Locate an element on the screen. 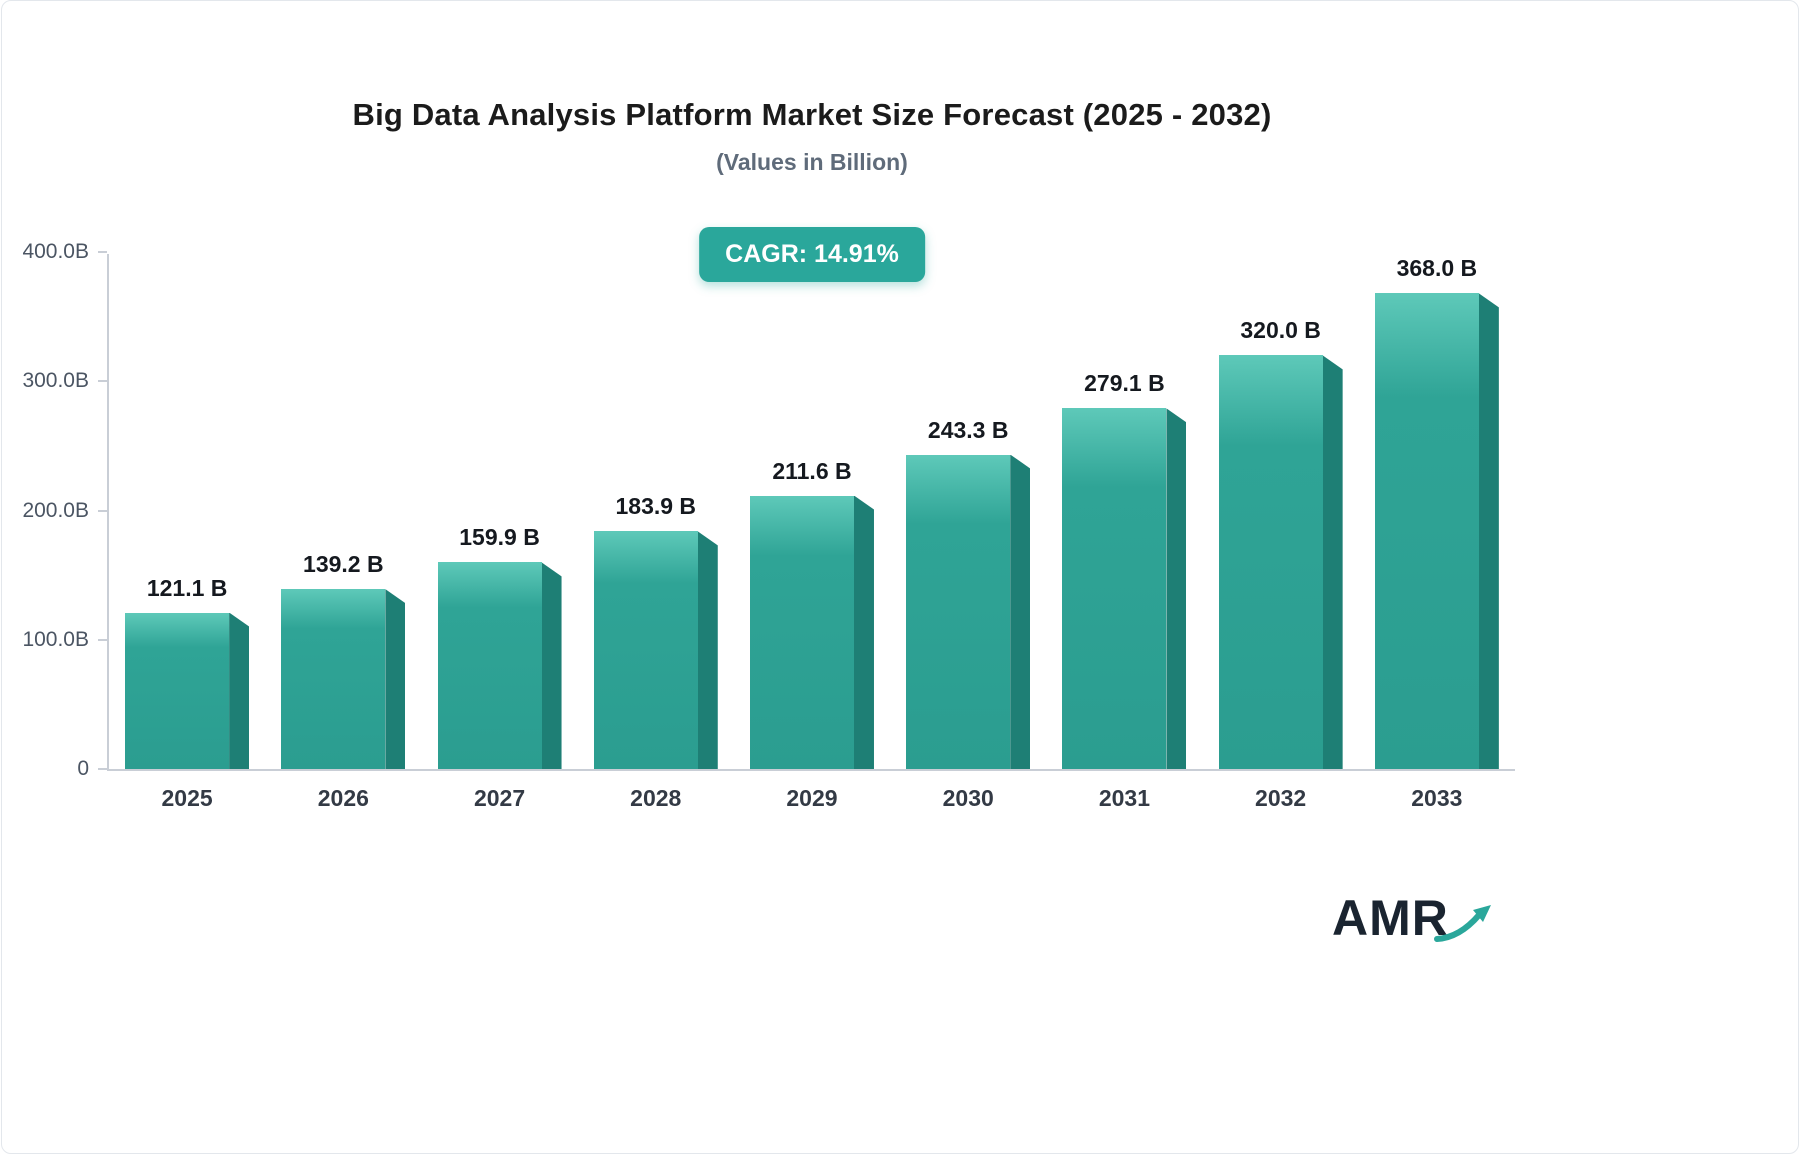 The image size is (1800, 1156). x-tick-label: 2031 is located at coordinates (1124, 798).